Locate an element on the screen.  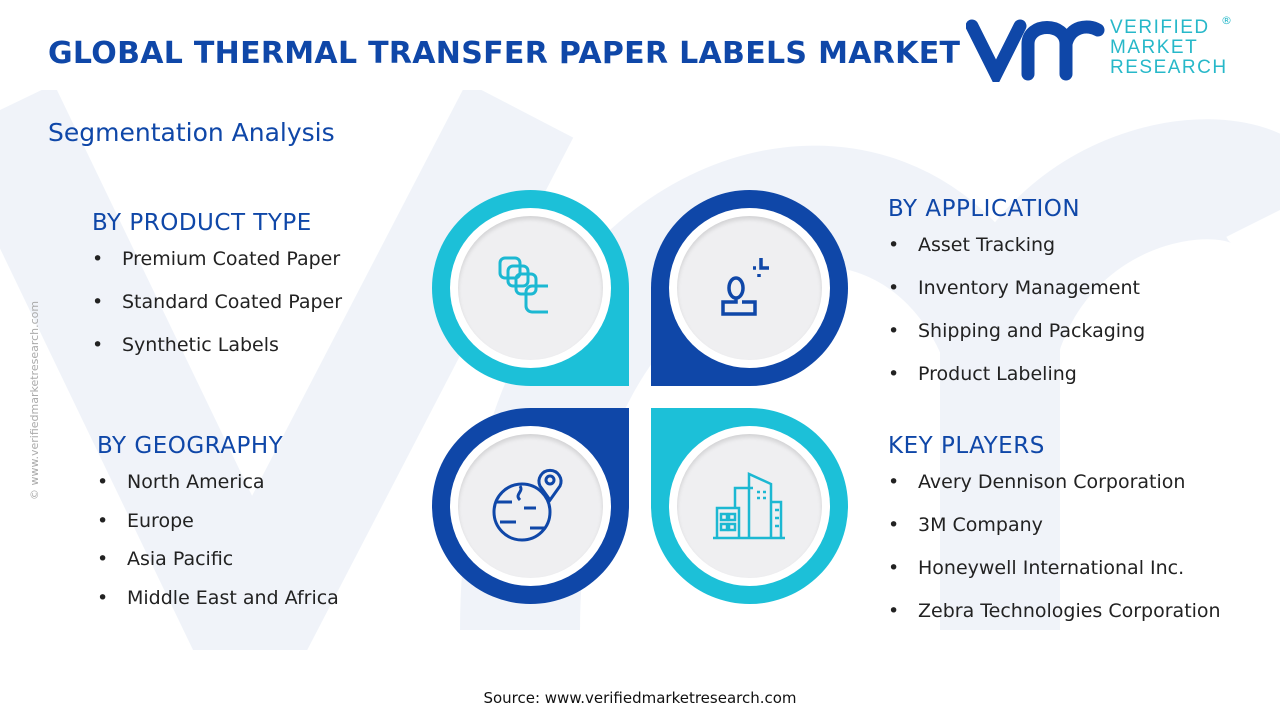
list-item: • Asia Pacific is located at coordinates (165, 559).